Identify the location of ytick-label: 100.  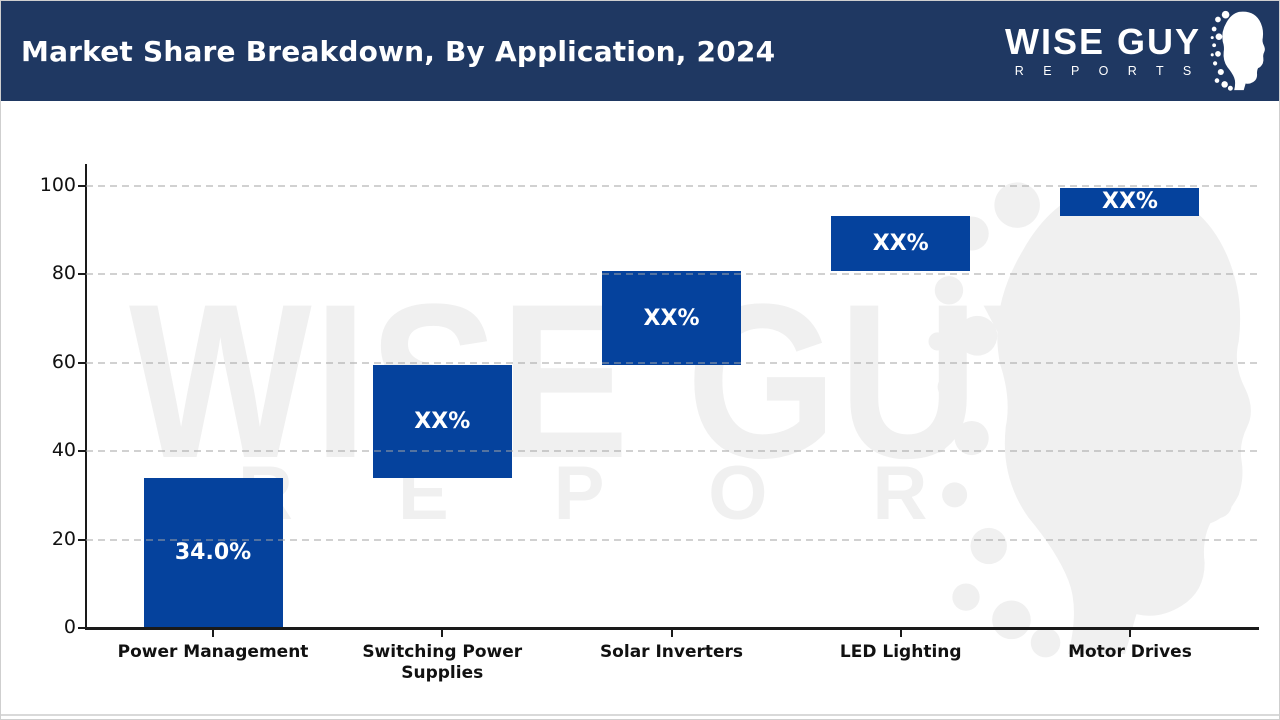
(57, 185).